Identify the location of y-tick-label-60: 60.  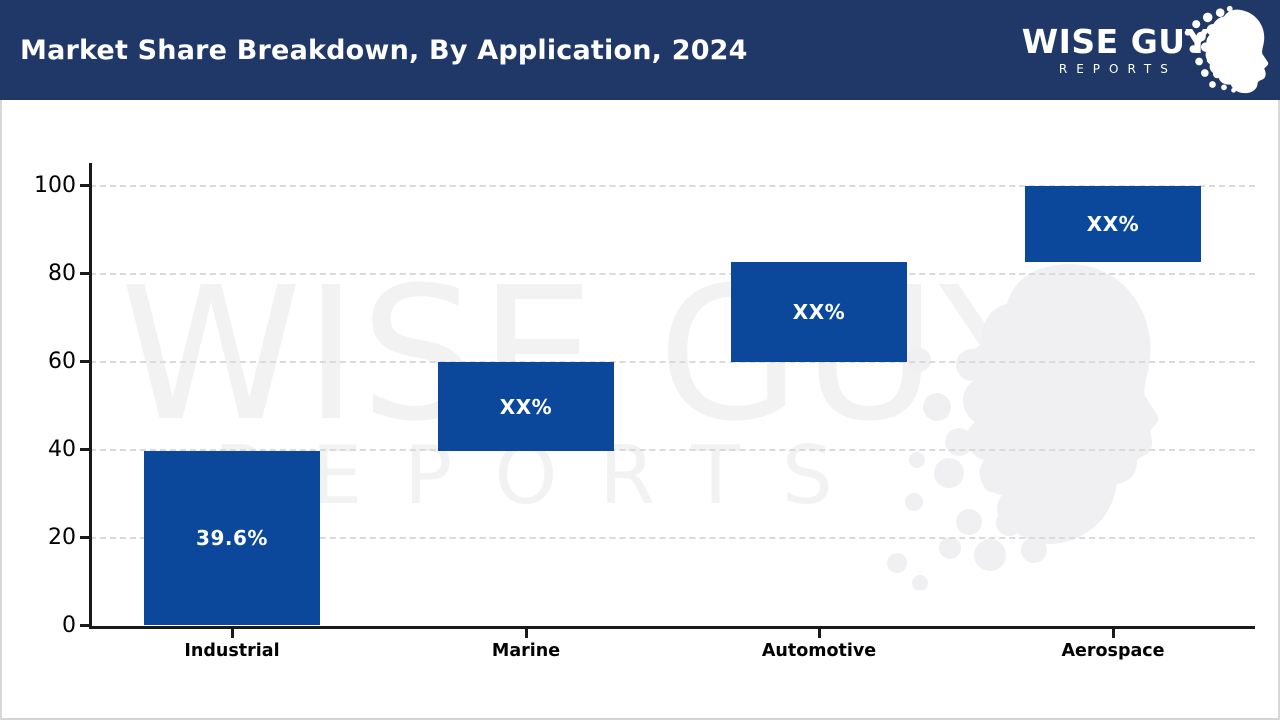
(62, 361).